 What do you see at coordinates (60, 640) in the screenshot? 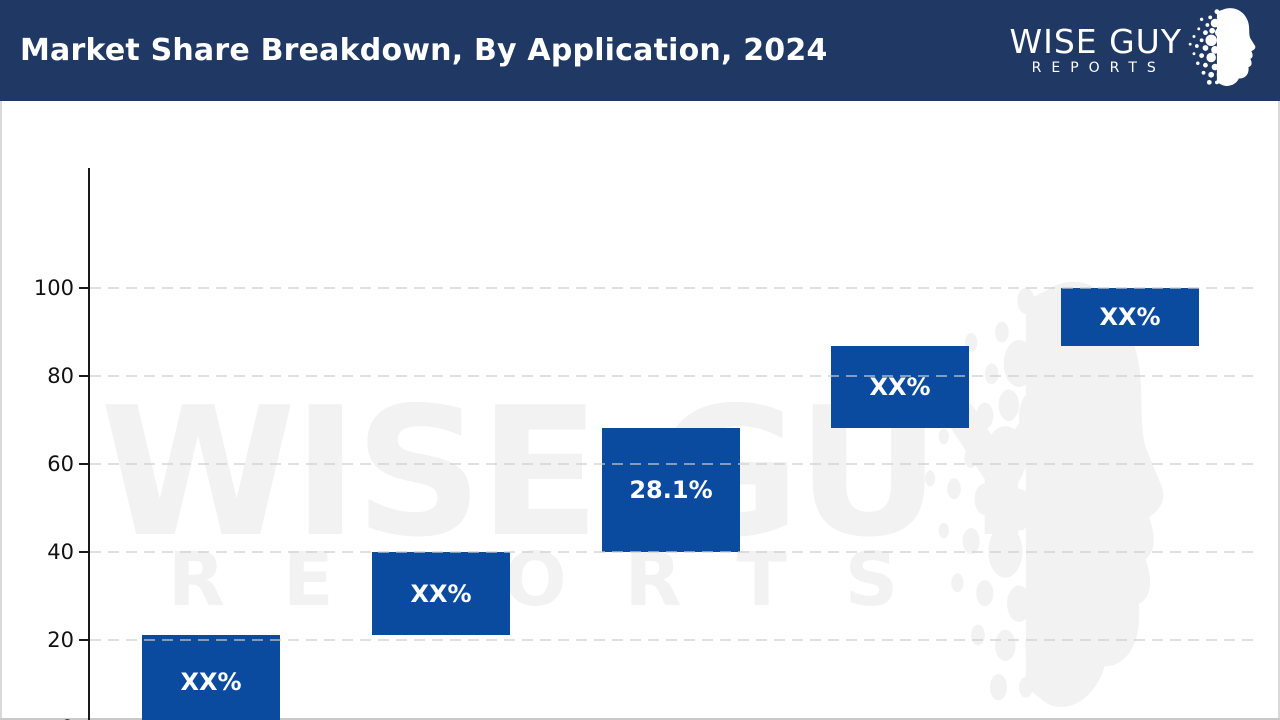
I see `y-tick-label: 20` at bounding box center [60, 640].